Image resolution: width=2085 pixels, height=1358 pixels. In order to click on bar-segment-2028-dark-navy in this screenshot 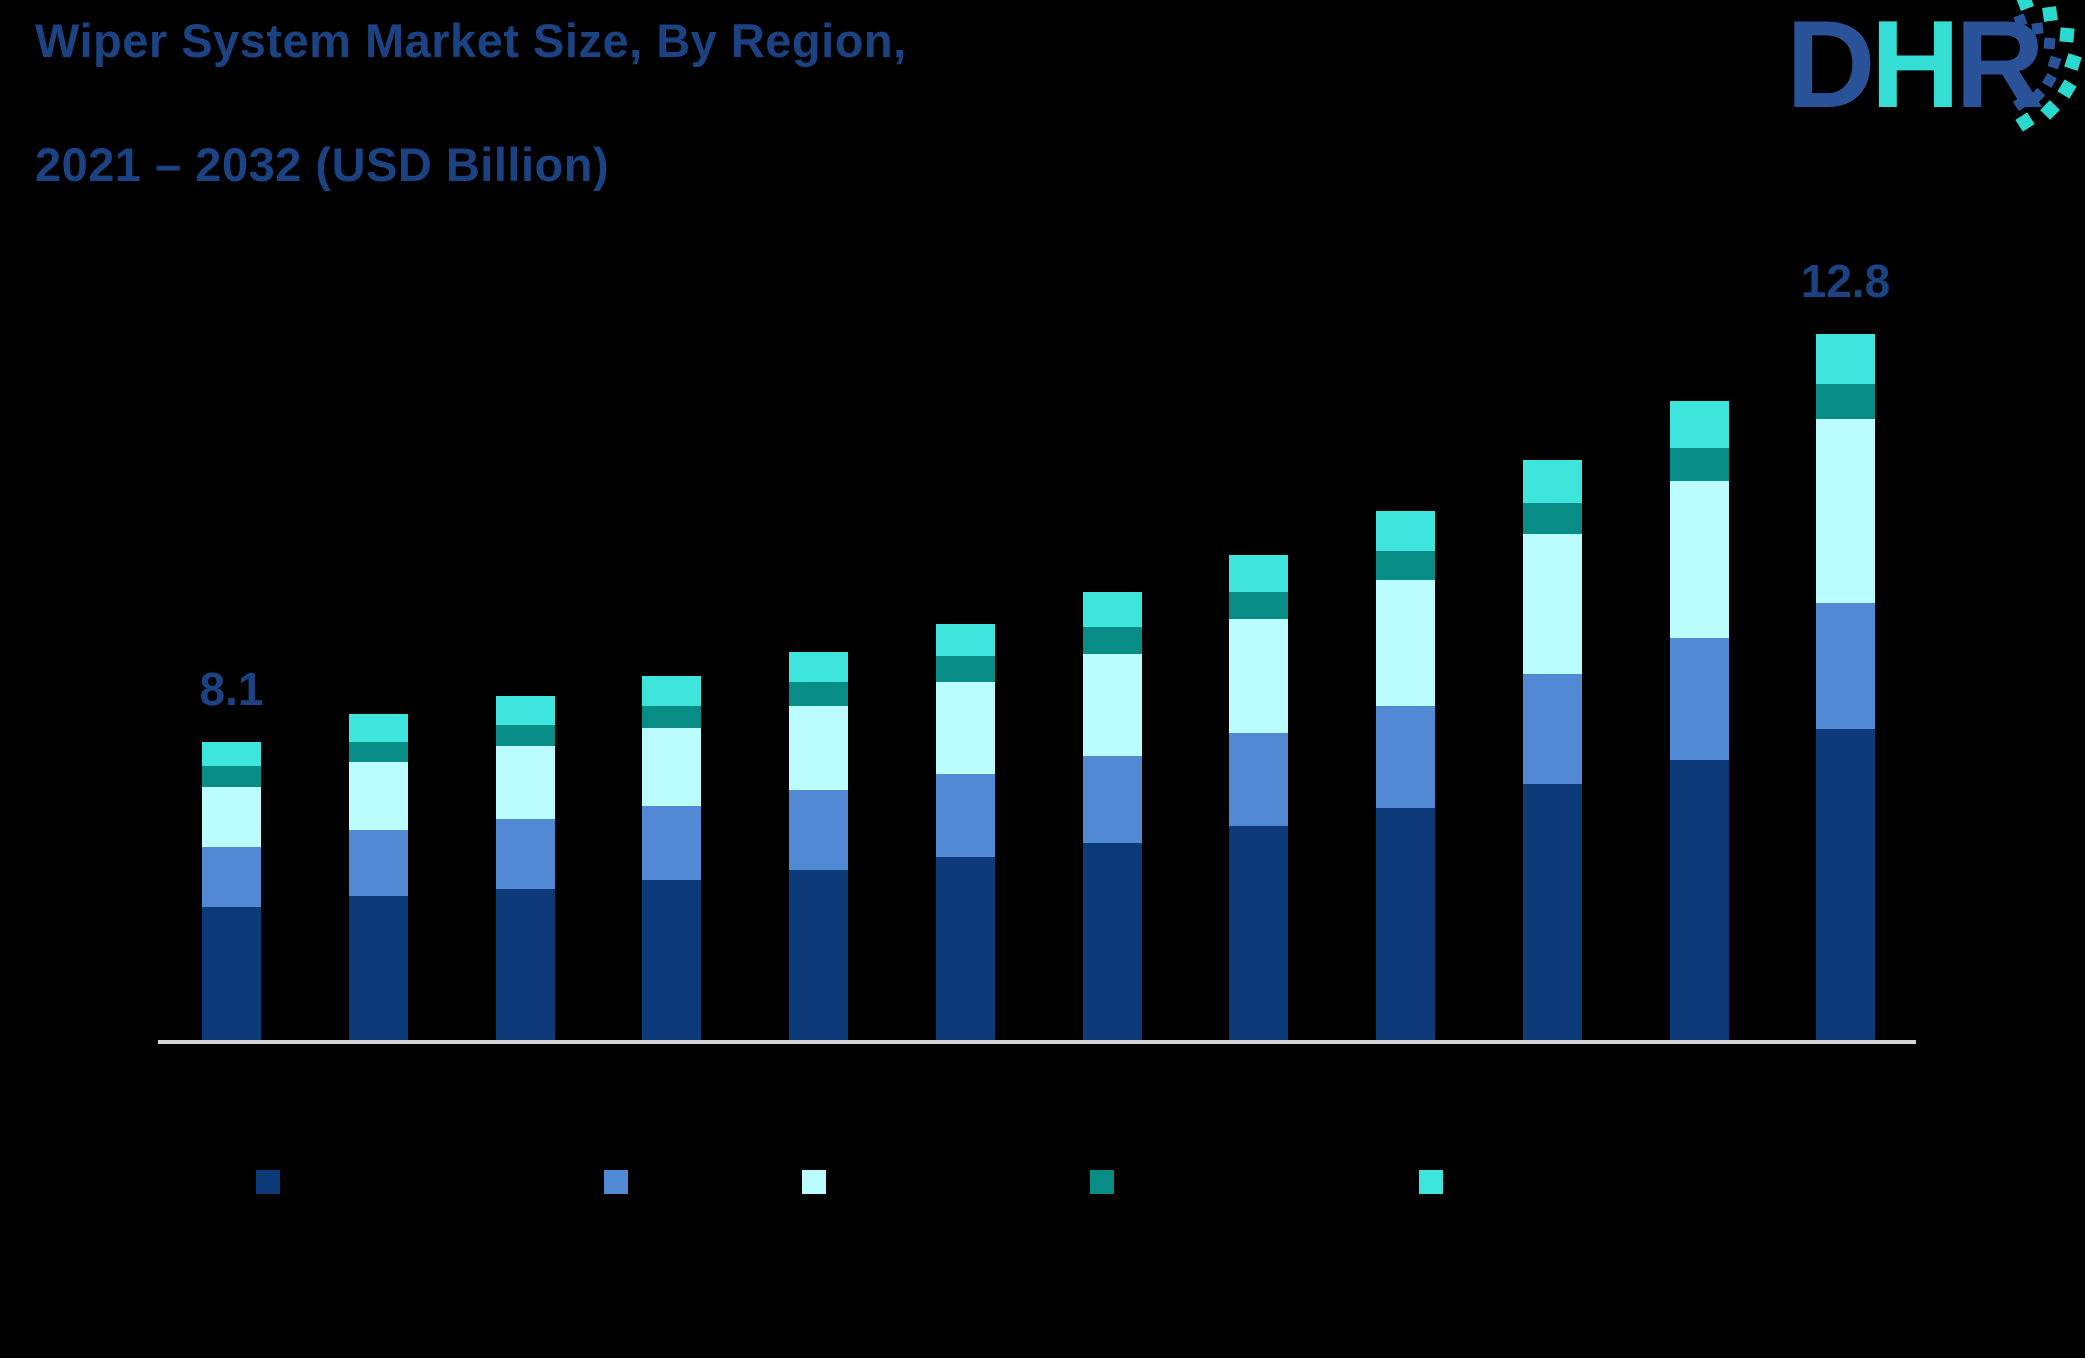, I will do `click(1258, 933)`.